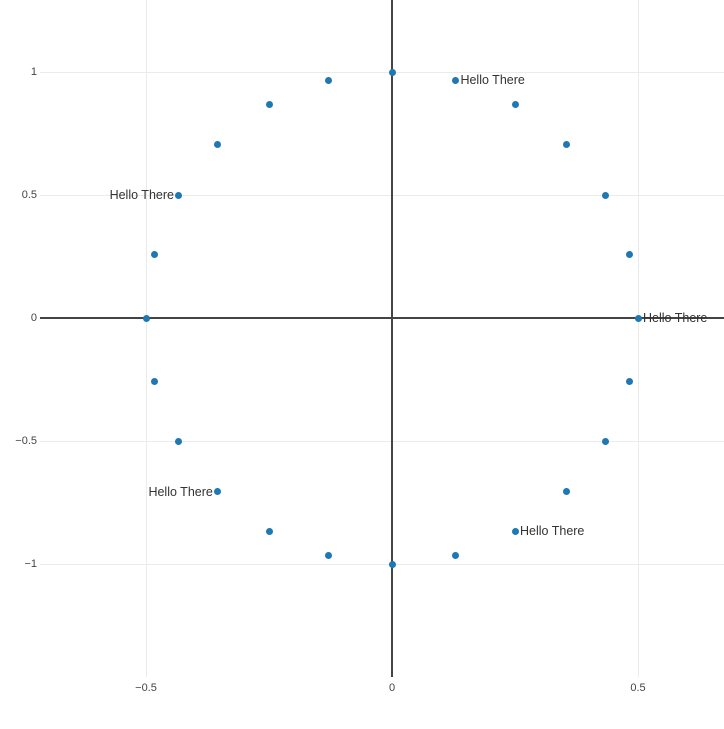  What do you see at coordinates (392, 338) in the screenshot?
I see `y-axis-zero-line` at bounding box center [392, 338].